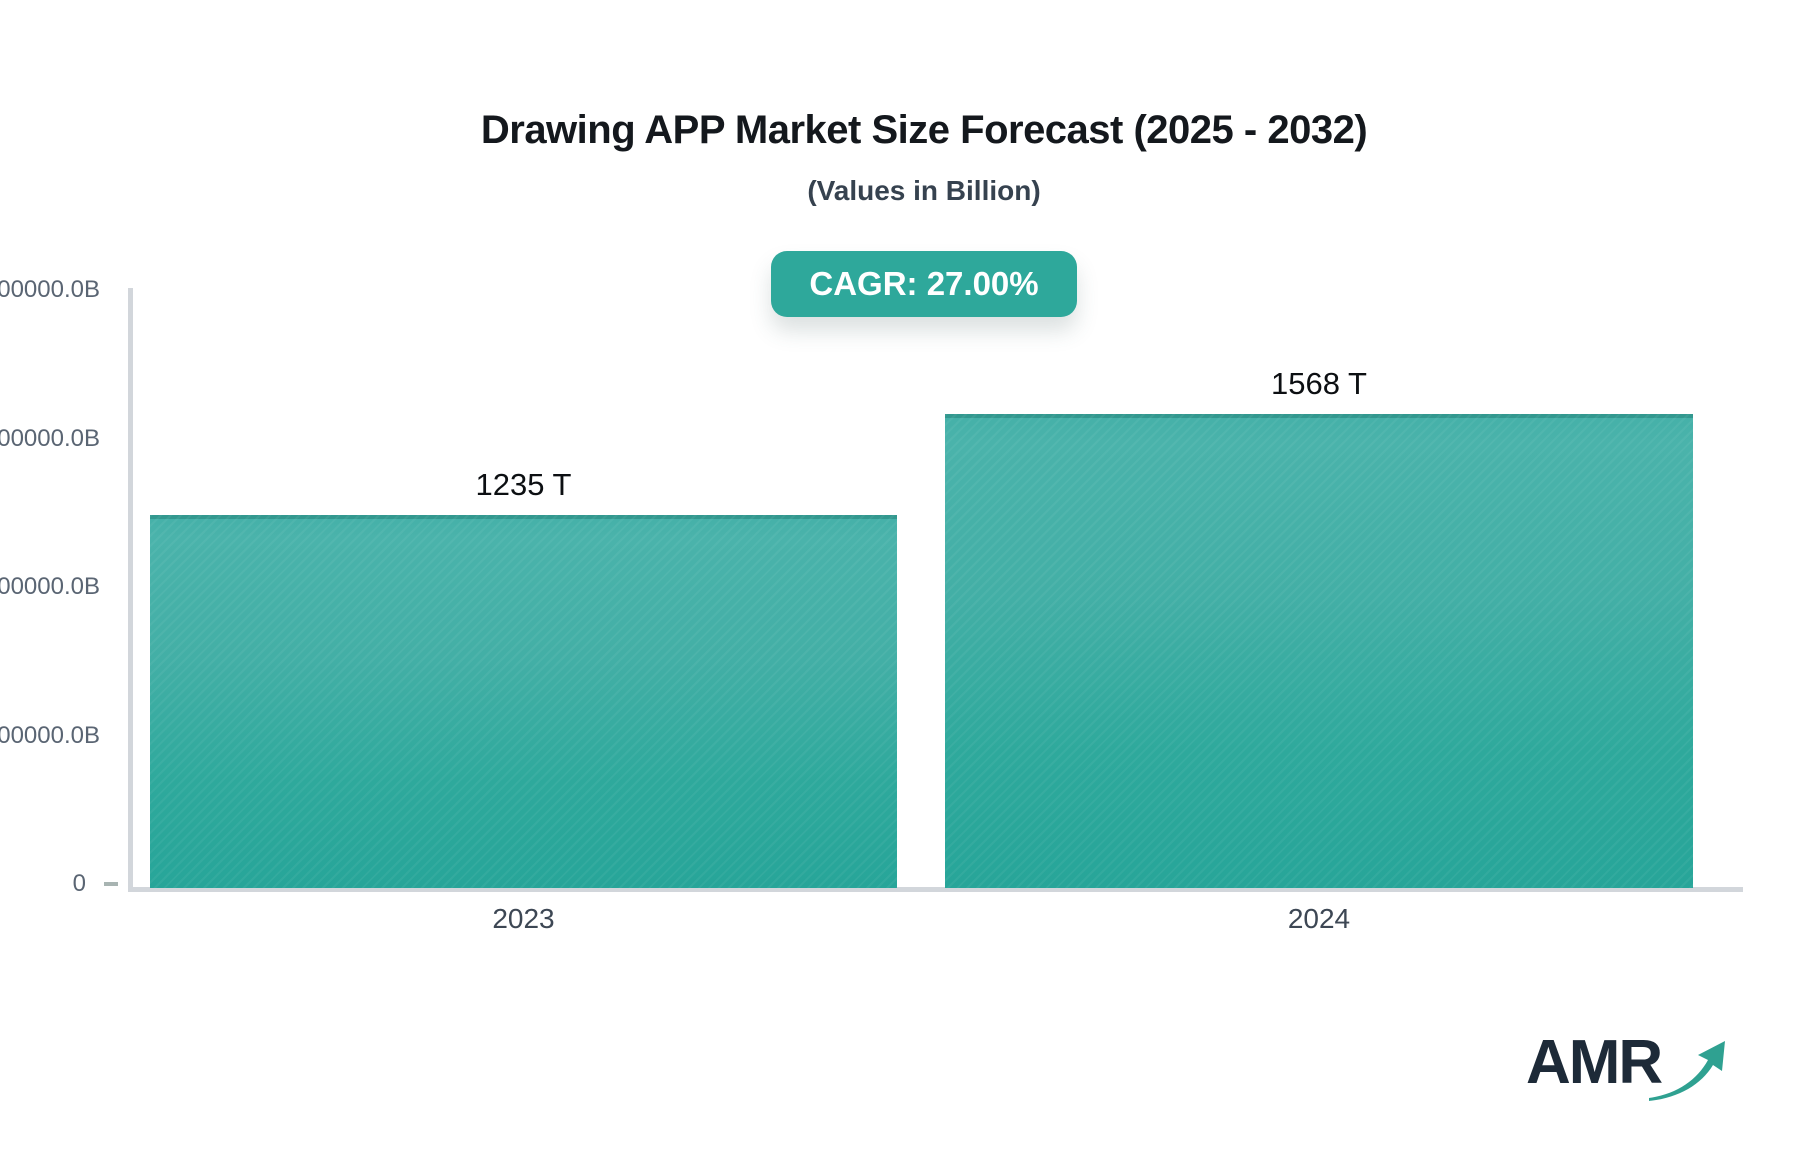 This screenshot has height=1156, width=1800. What do you see at coordinates (924, 190) in the screenshot?
I see `chart-subtitle: (Values in Billion)` at bounding box center [924, 190].